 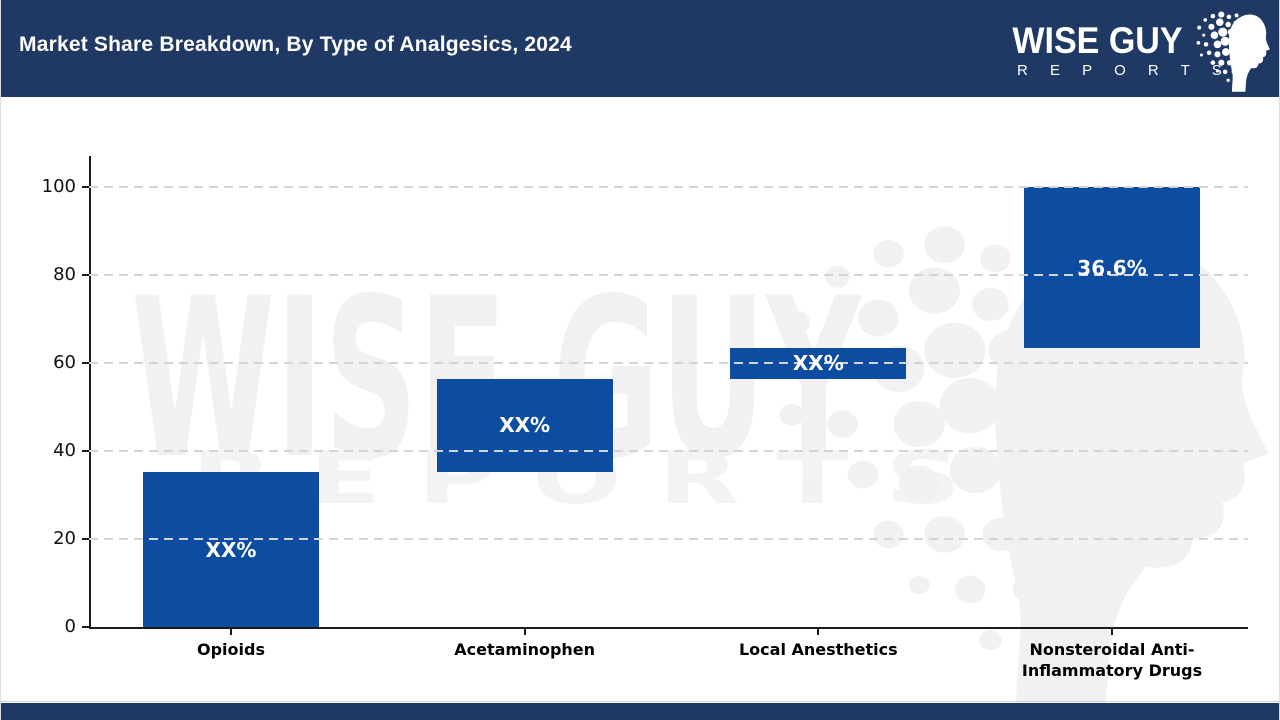 I want to click on y-axis-line, so click(x=90, y=392).